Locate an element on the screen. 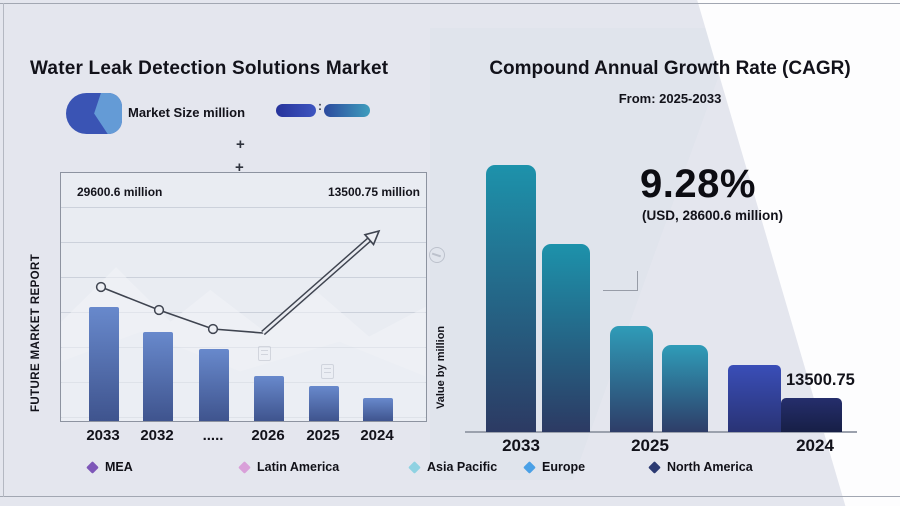 The image size is (900, 506). ratio-pill-right-icon is located at coordinates (347, 110).